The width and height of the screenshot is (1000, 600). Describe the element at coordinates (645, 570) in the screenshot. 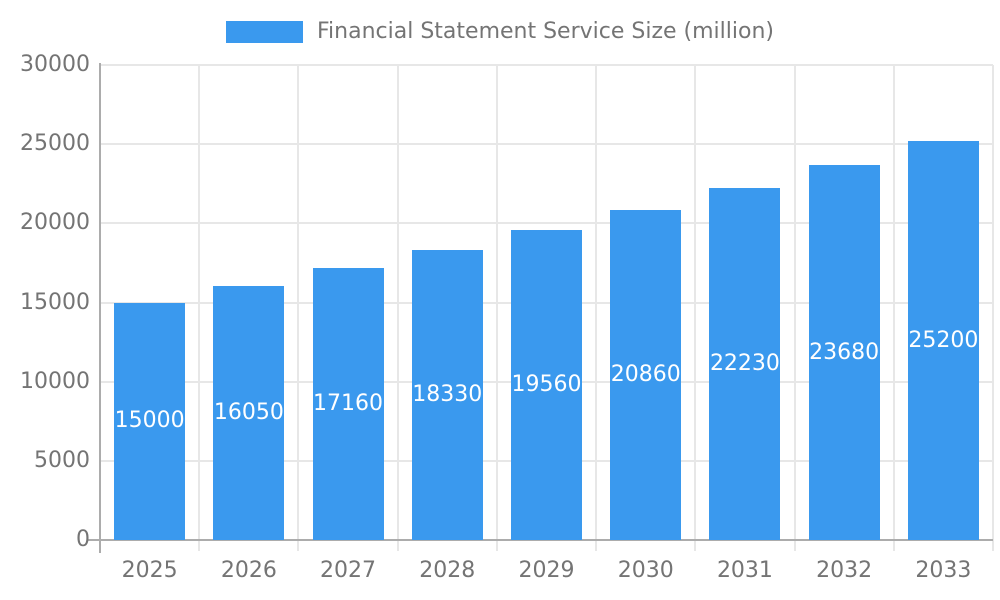

I see `x-axis-tick-label: 2030` at that location.